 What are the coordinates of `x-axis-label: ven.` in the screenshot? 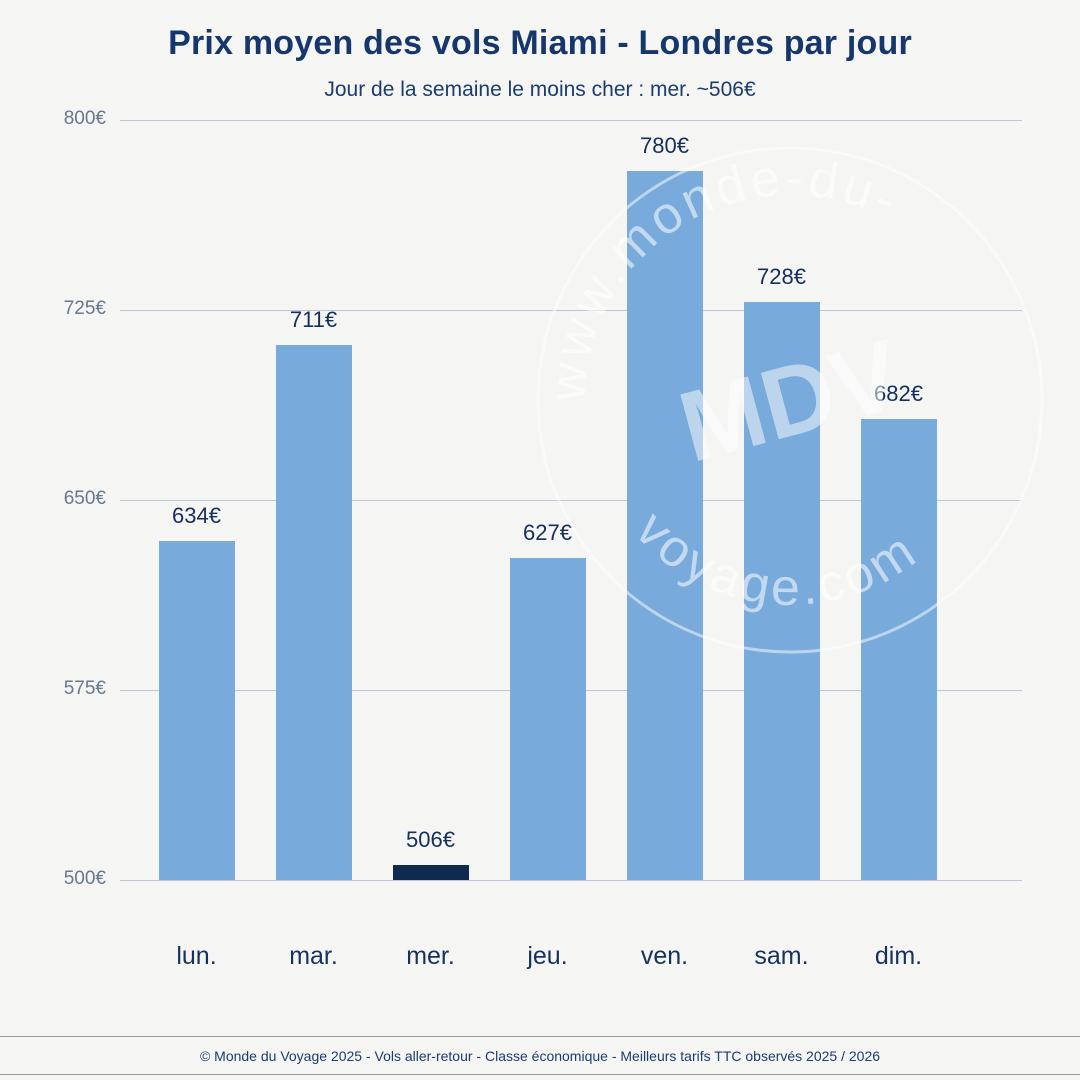 It's located at (664, 956).